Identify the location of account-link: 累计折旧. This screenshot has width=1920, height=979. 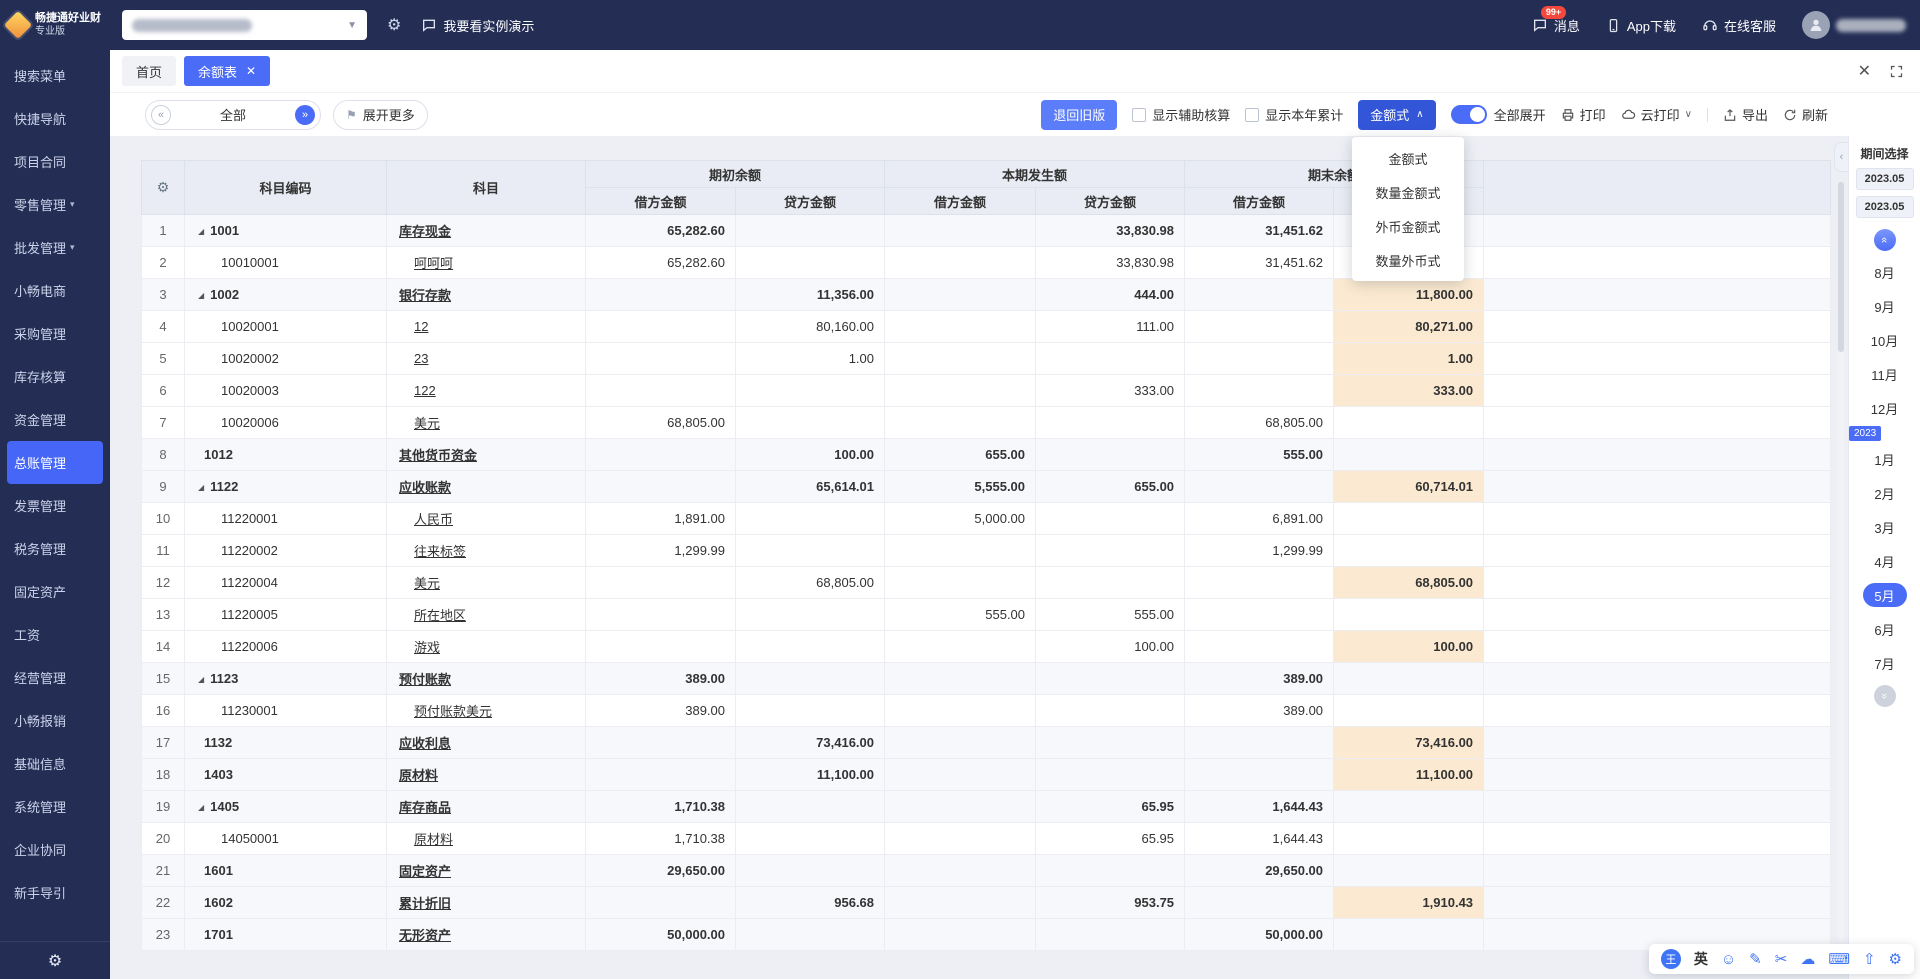
(425, 903).